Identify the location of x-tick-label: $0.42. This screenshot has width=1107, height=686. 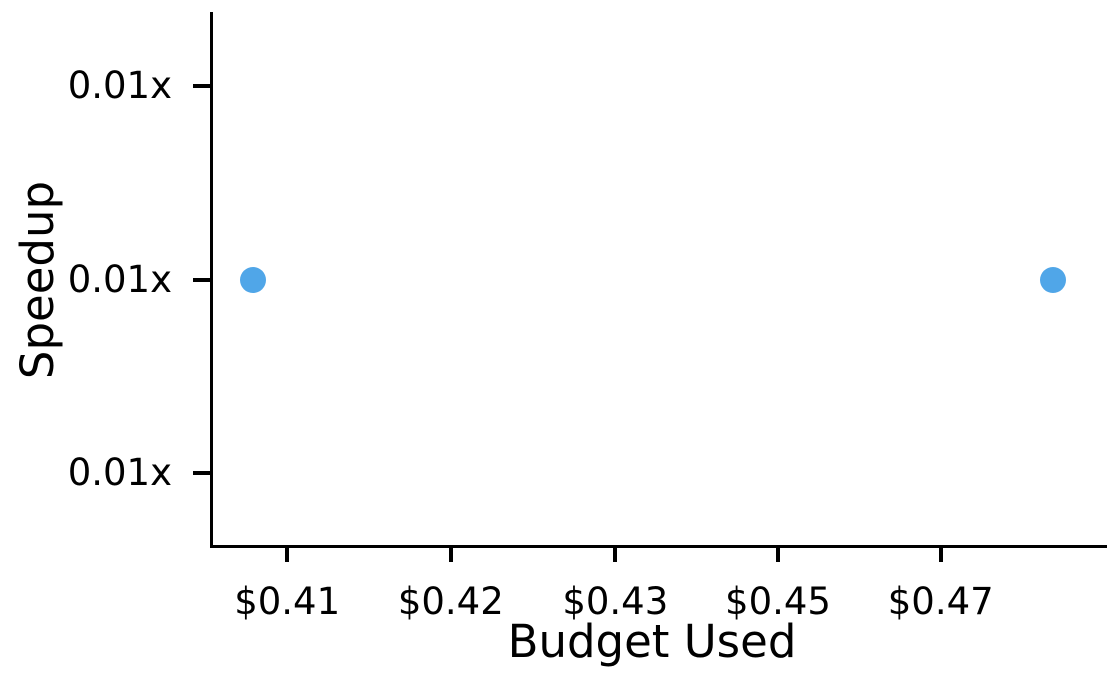
(450, 601).